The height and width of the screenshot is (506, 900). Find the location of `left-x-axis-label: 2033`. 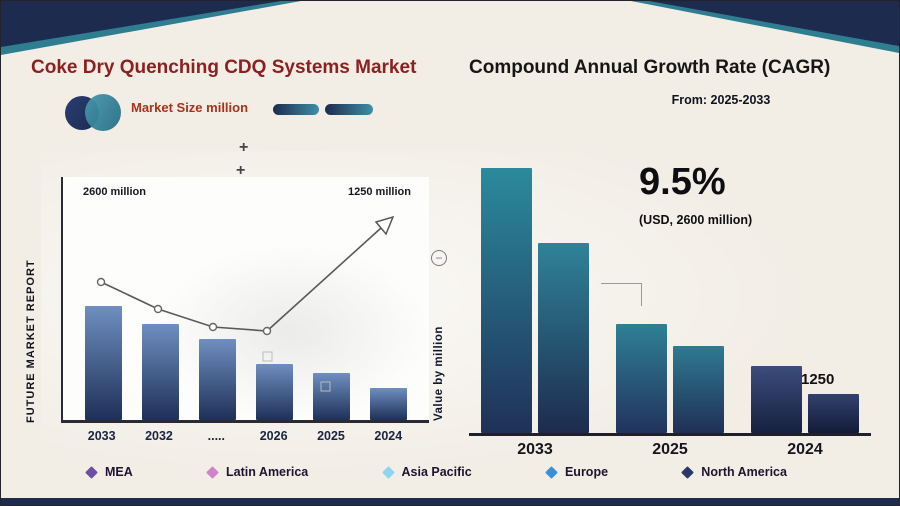

left-x-axis-label: 2033 is located at coordinates (101, 436).